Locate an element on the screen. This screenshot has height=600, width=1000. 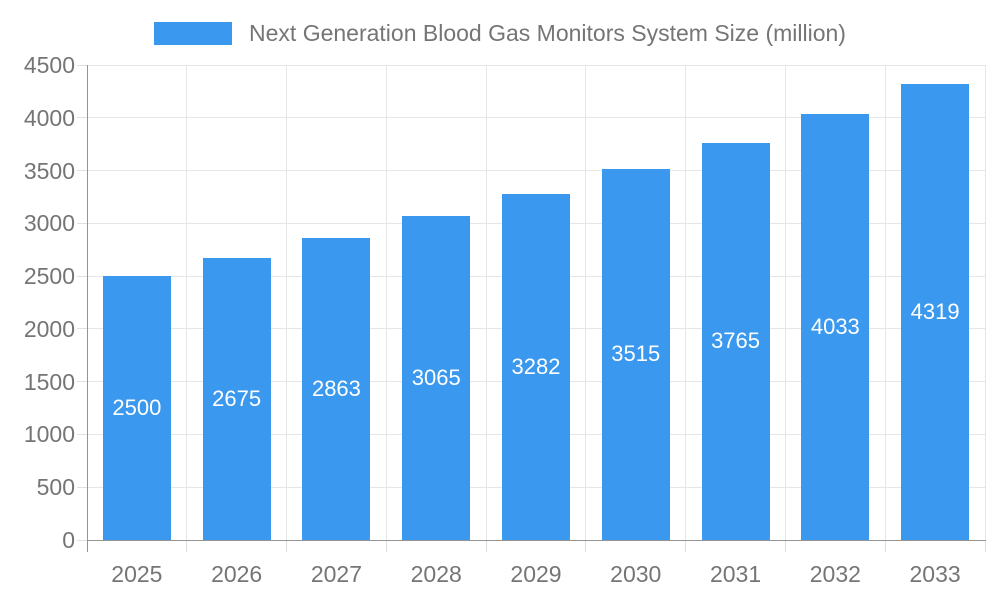
bar-value-label: 4033 is located at coordinates (835, 327).